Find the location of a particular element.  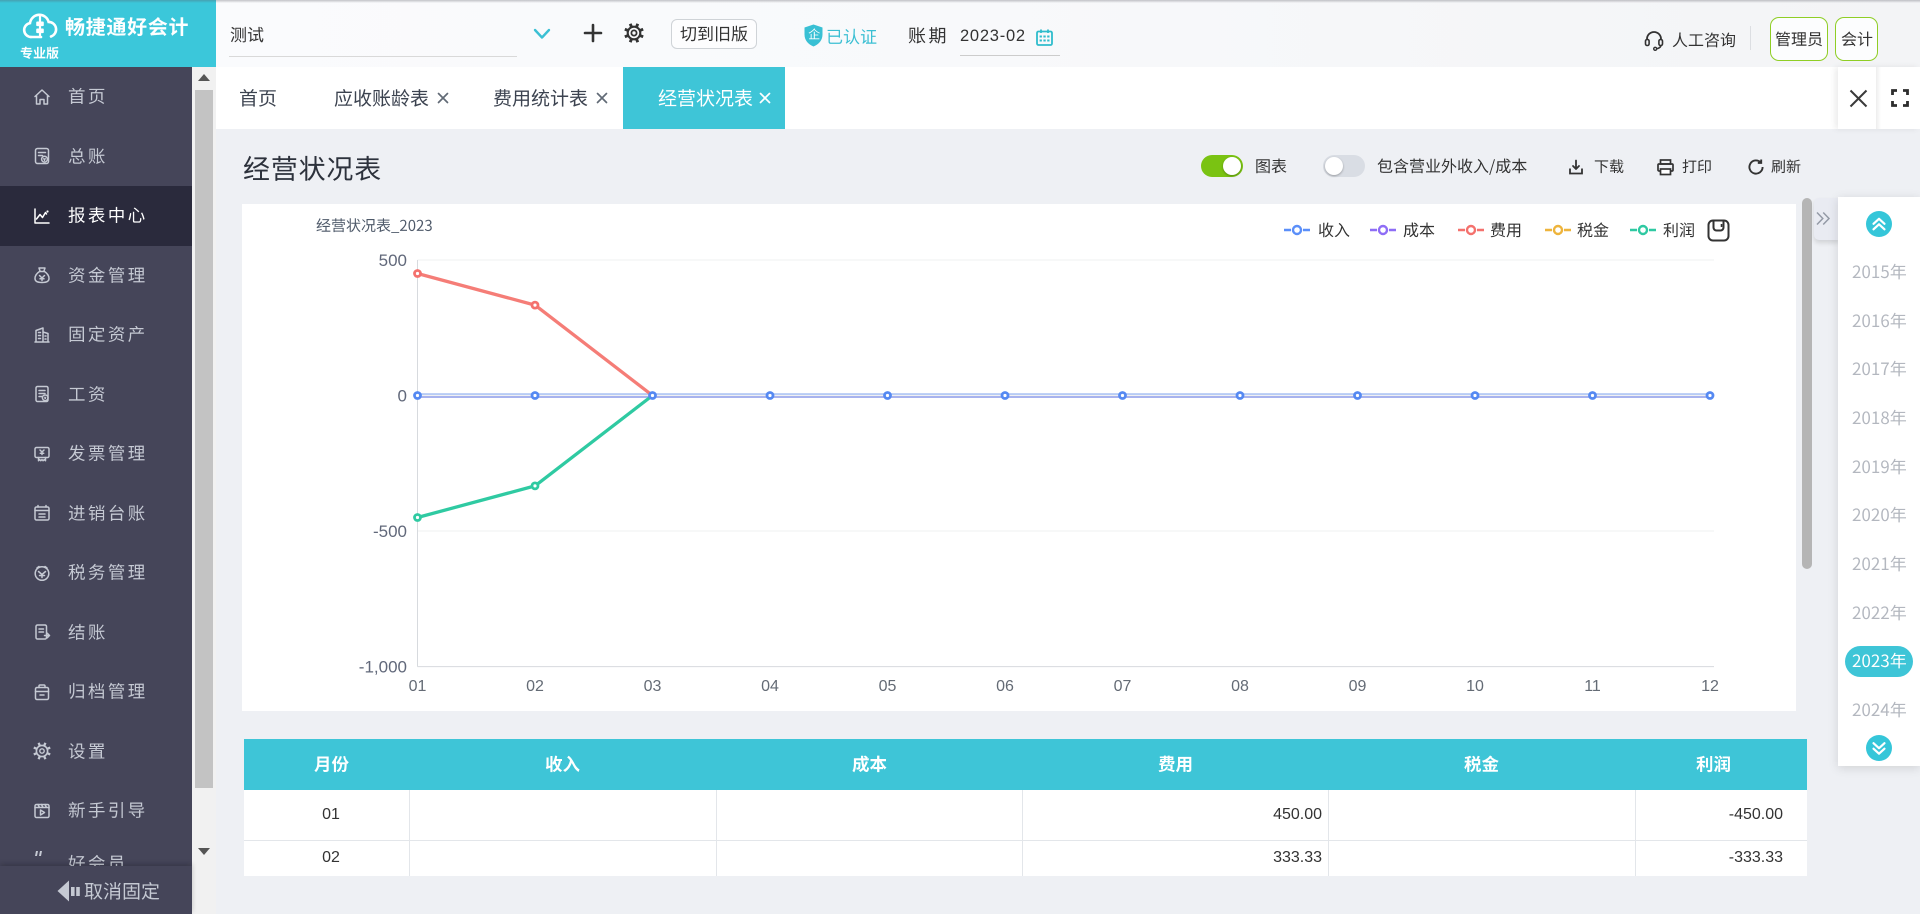

svg-text: 08 is located at coordinates (1240, 686).